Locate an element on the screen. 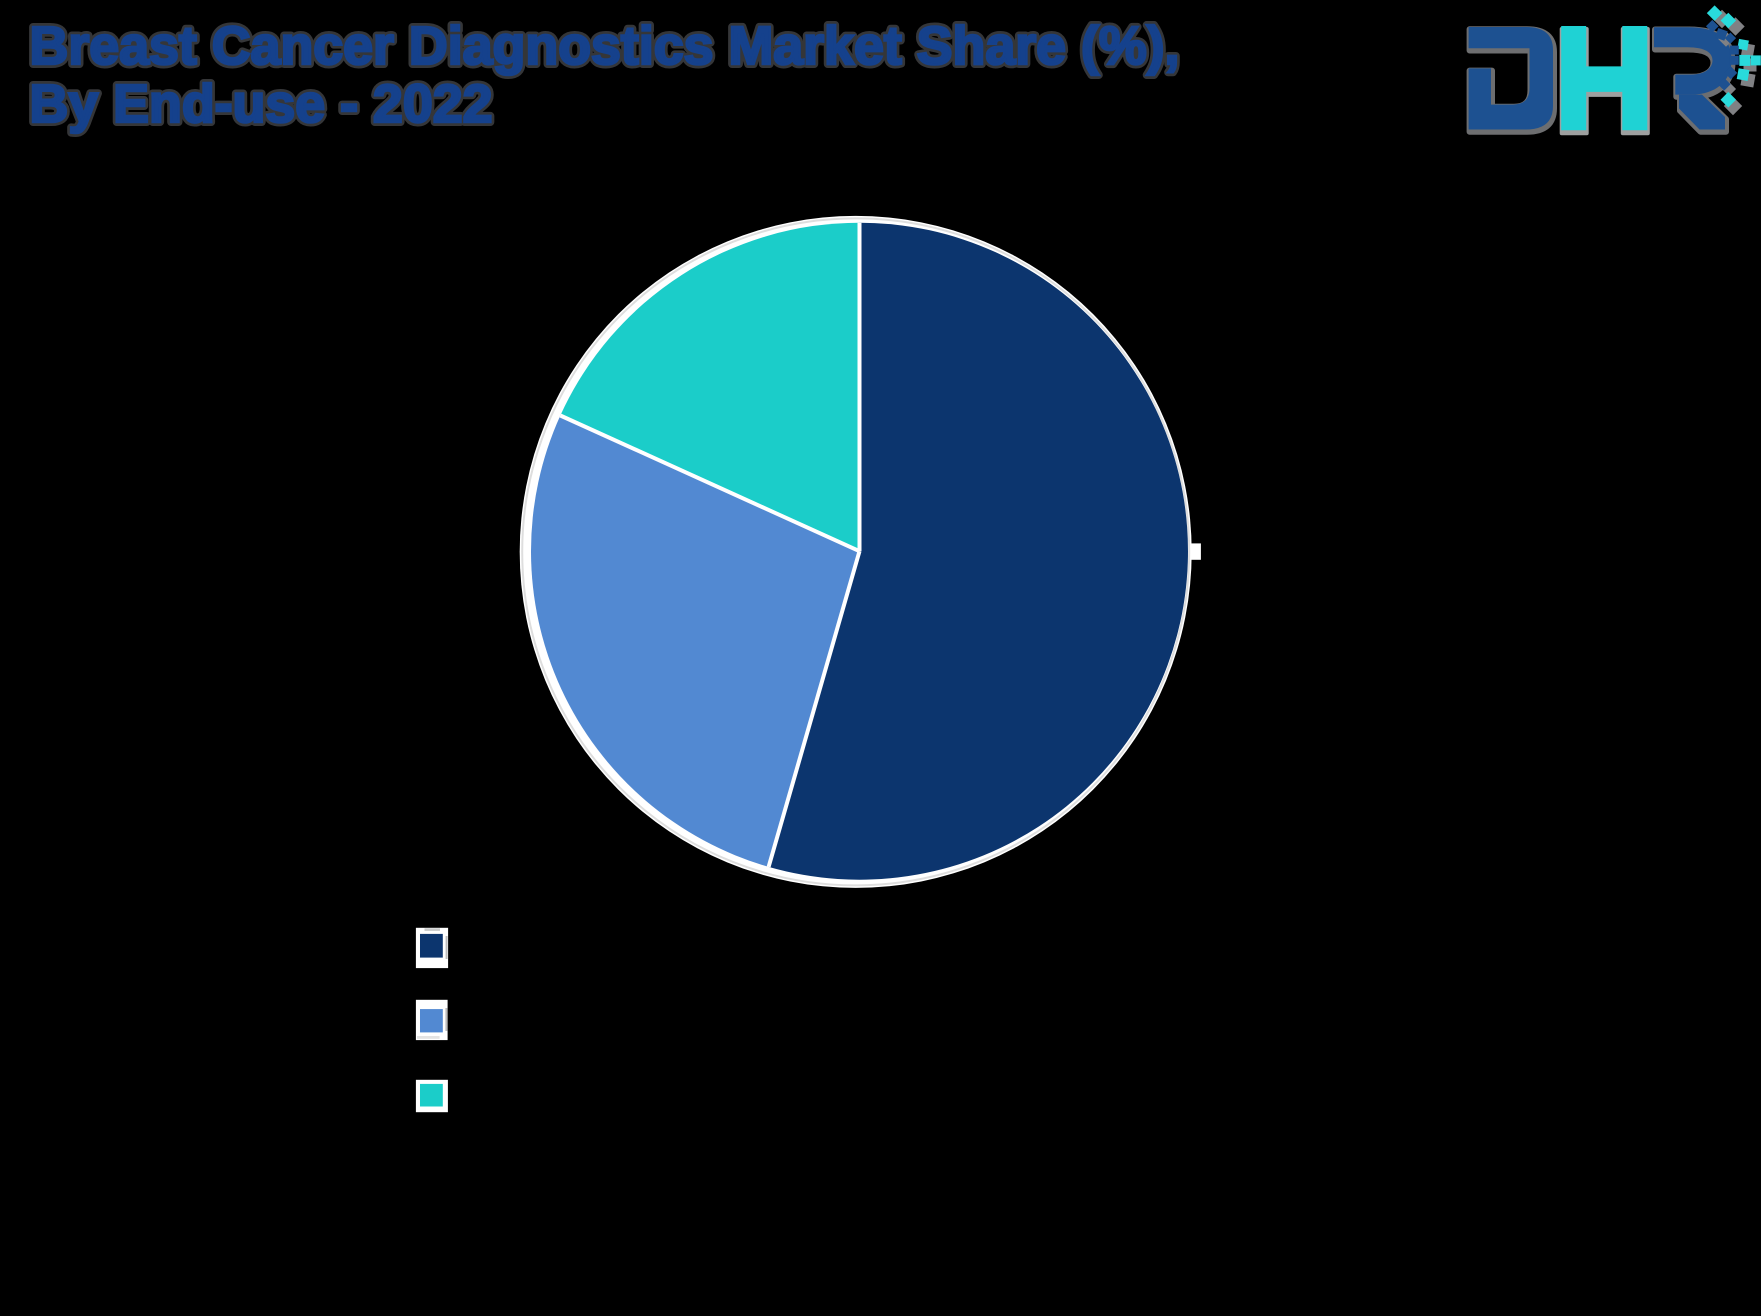  svg-text: By End-use - 2022 is located at coordinates (261, 104).